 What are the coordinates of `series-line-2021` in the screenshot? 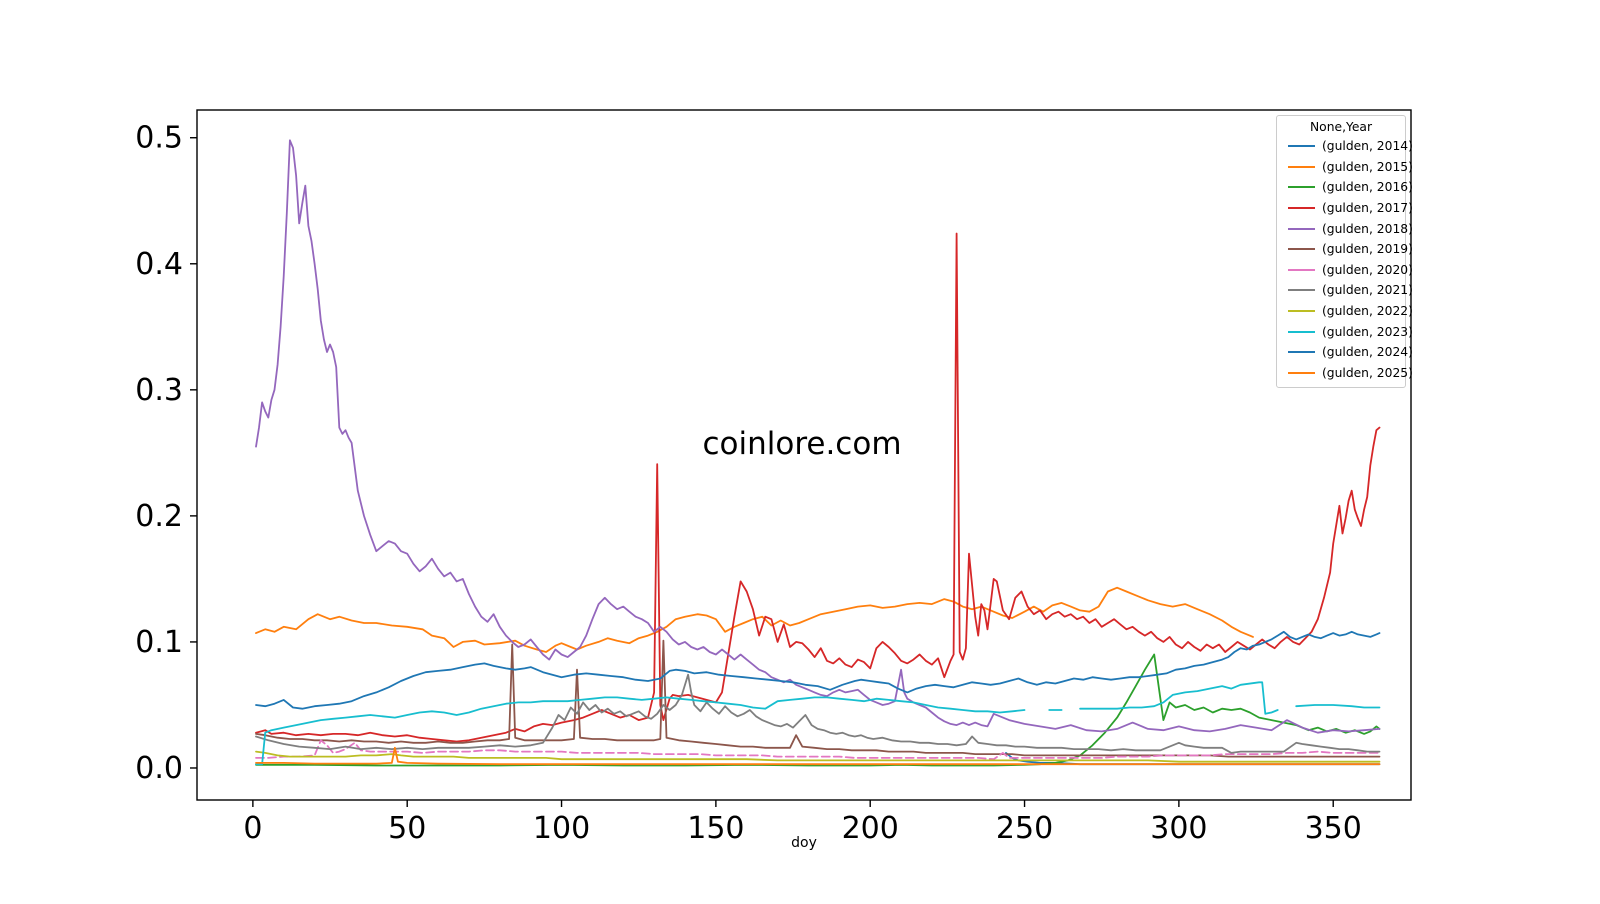 It's located at (818, 713).